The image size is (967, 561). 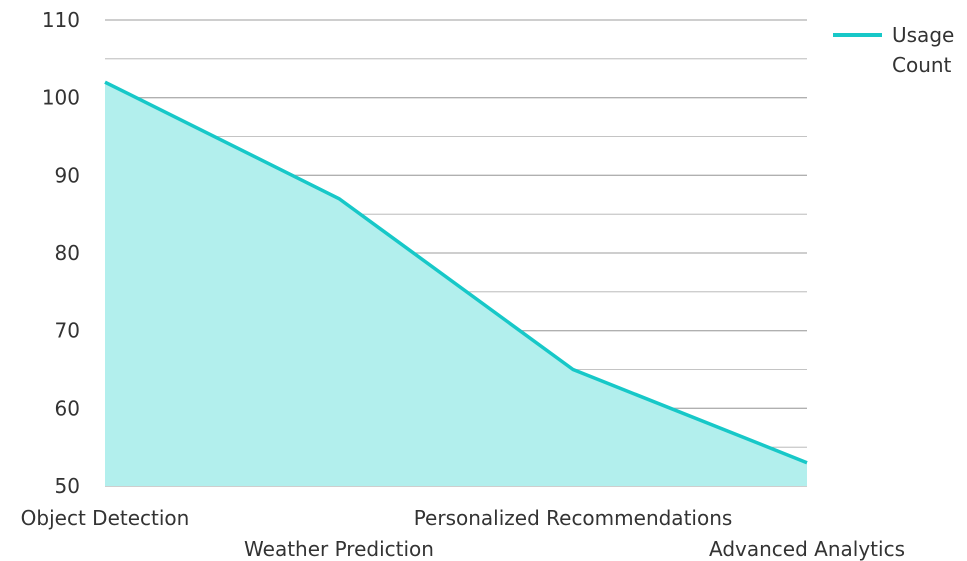 I want to click on y-axis: 50 60 70 80 90 100 110, so click(x=61, y=253).